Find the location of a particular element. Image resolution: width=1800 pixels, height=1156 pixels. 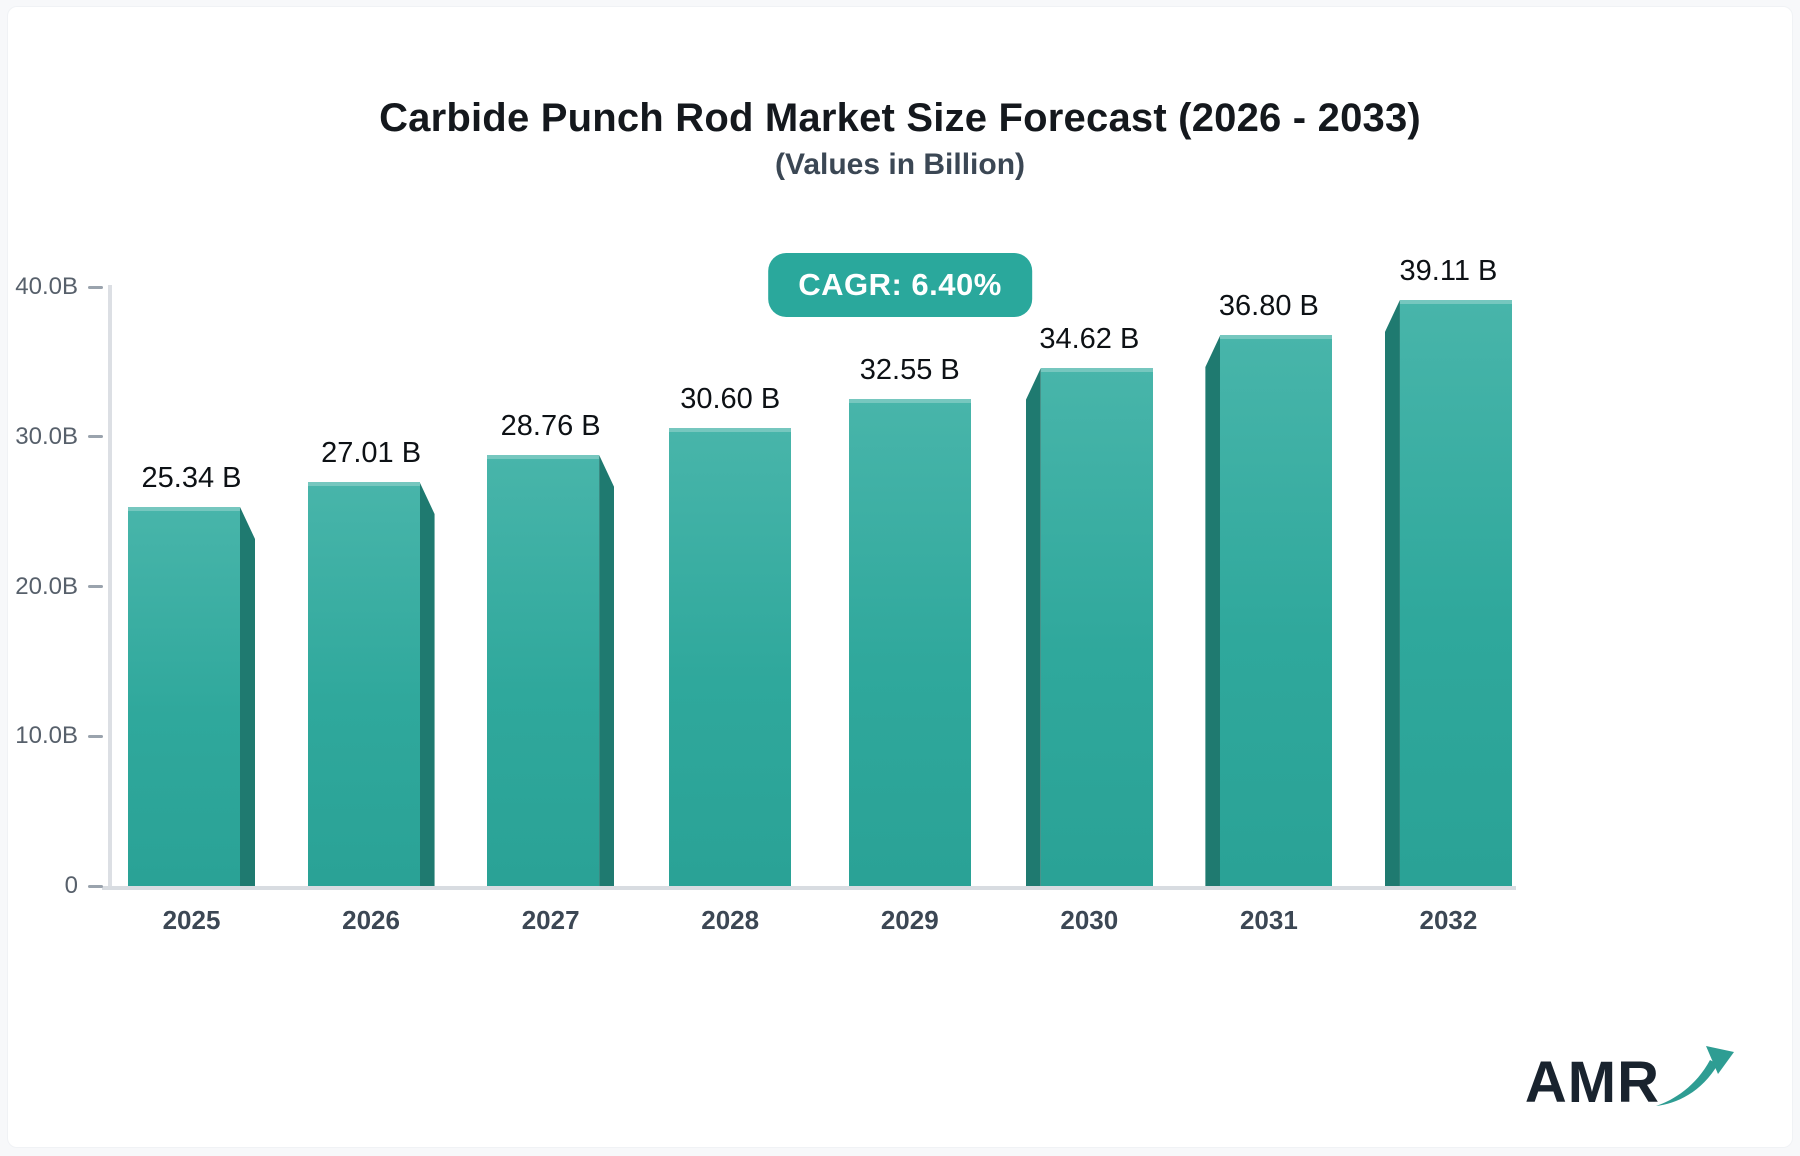

y-axis-tick-label: 20.0B is located at coordinates (46, 586).